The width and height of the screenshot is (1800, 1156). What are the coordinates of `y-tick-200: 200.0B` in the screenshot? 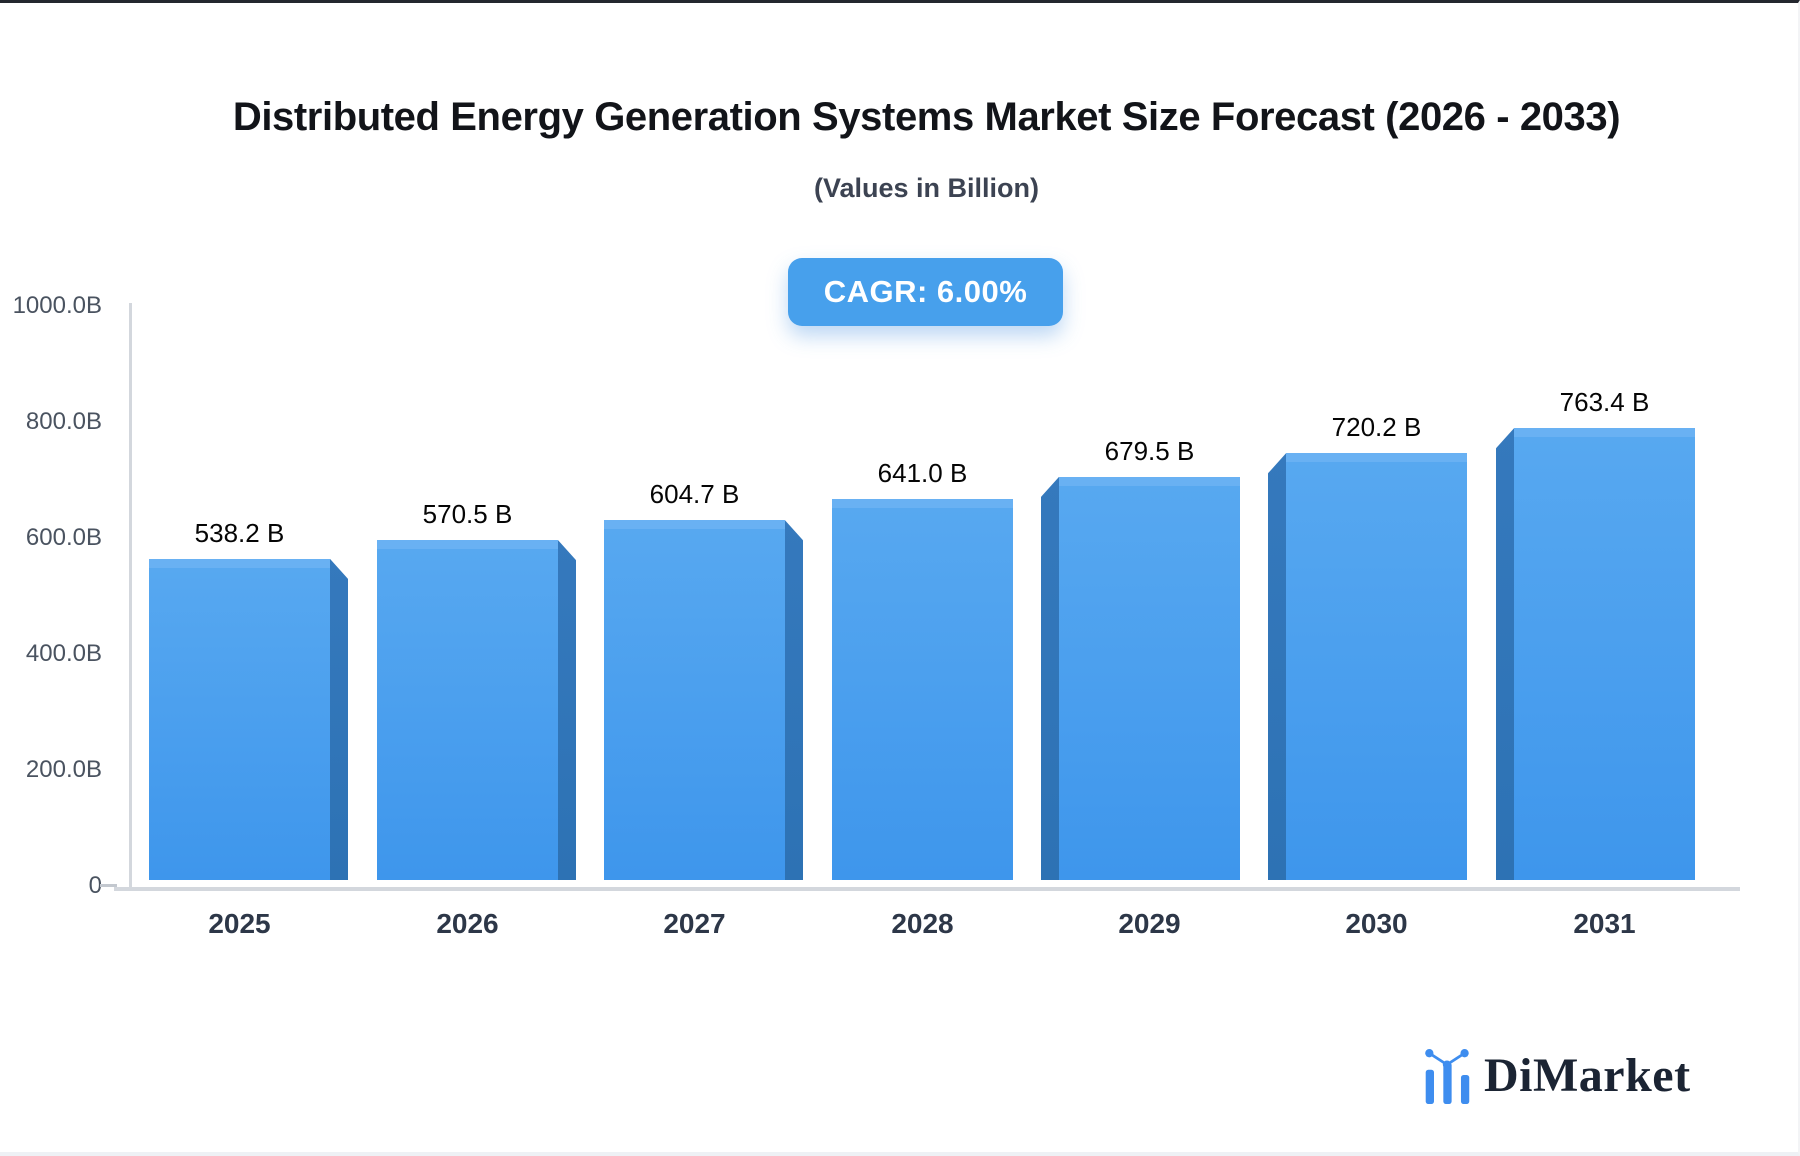 It's located at (63, 769).